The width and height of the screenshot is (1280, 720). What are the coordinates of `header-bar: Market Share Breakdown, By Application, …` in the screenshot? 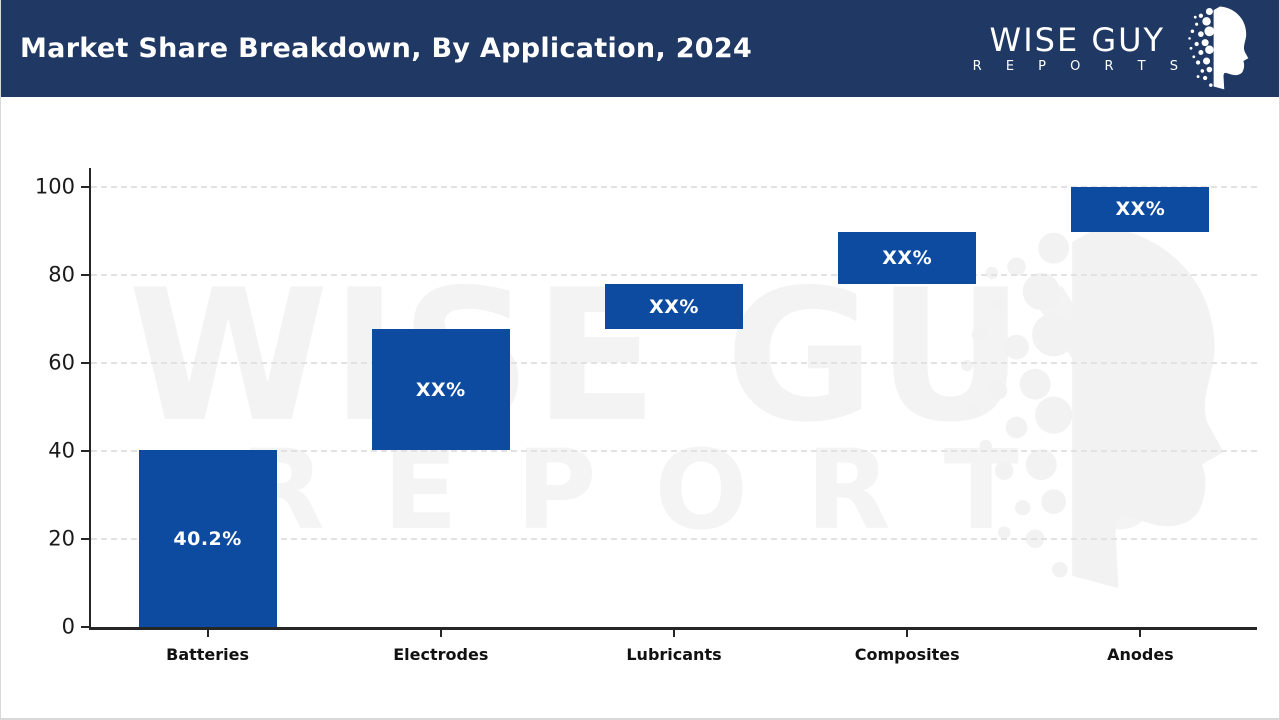 It's located at (640, 48).